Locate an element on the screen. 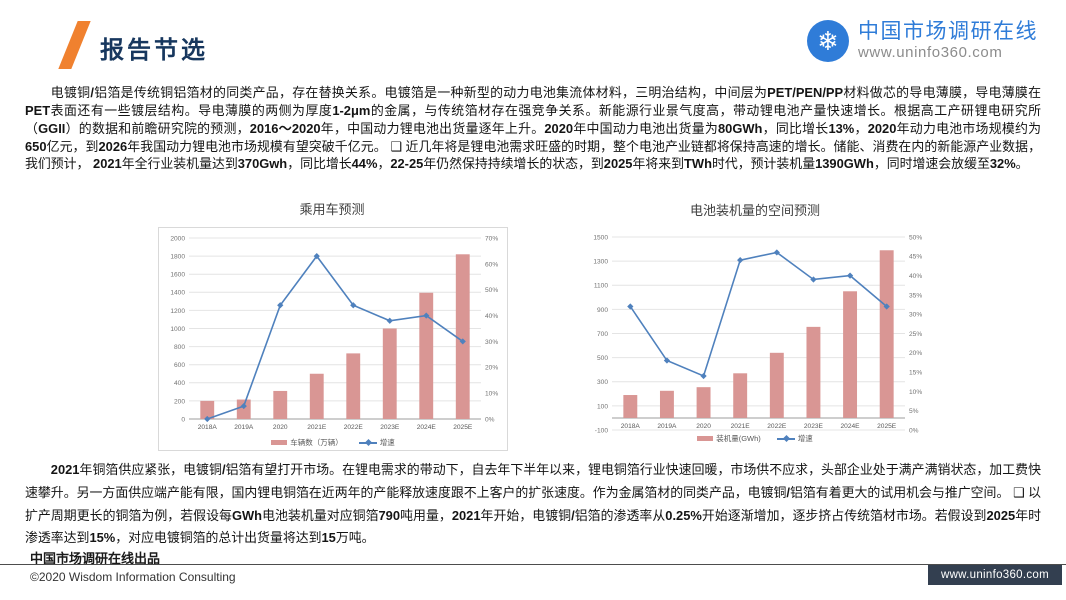 The image size is (1066, 600). svg-text: 35% is located at coordinates (915, 295).